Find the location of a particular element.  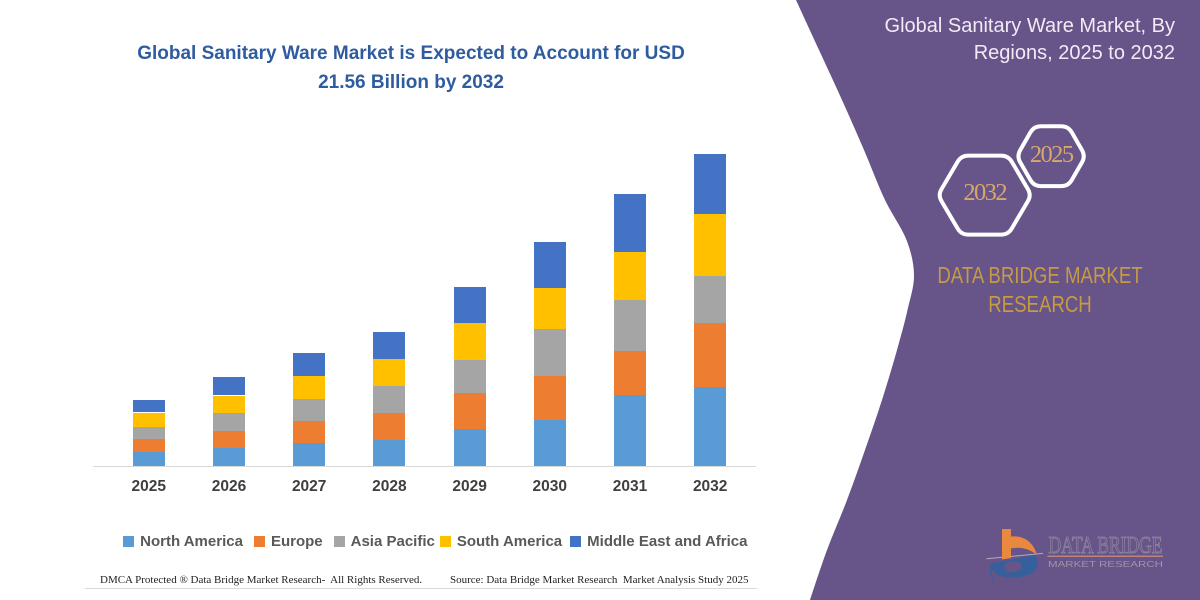

svg-text: DATA BRIDGE is located at coordinates (1106, 546).